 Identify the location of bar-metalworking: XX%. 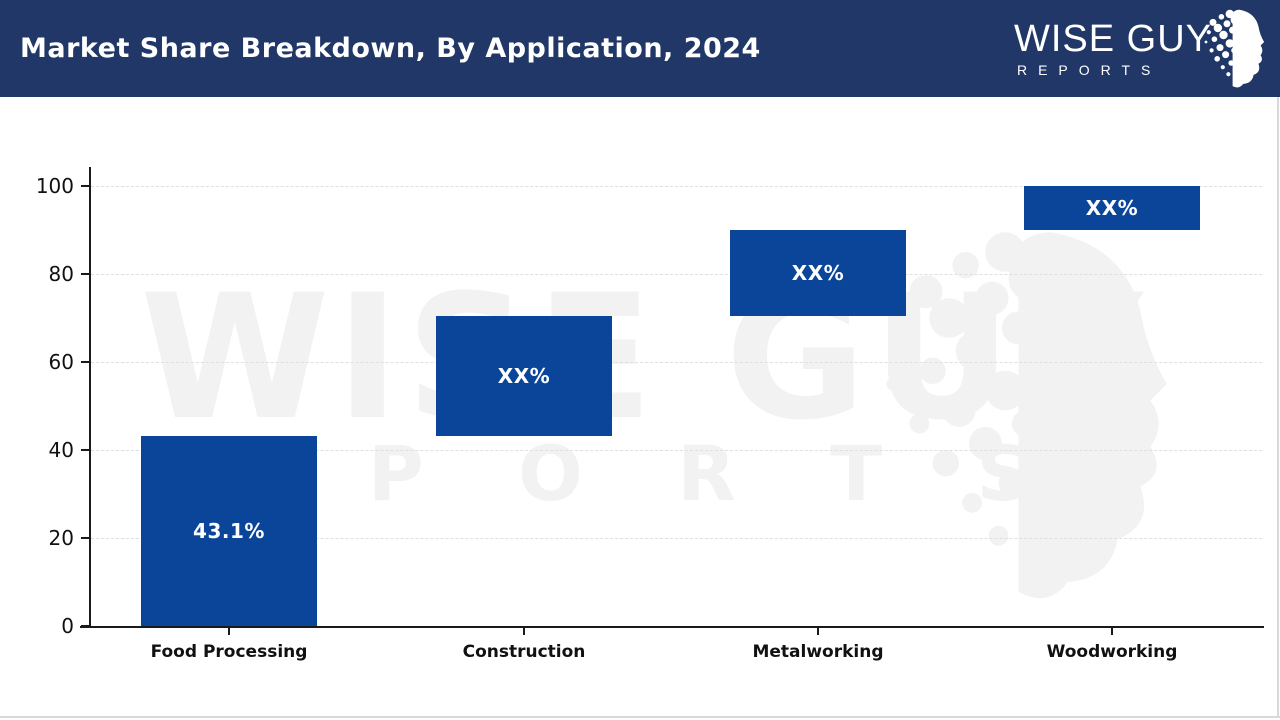
(818, 273).